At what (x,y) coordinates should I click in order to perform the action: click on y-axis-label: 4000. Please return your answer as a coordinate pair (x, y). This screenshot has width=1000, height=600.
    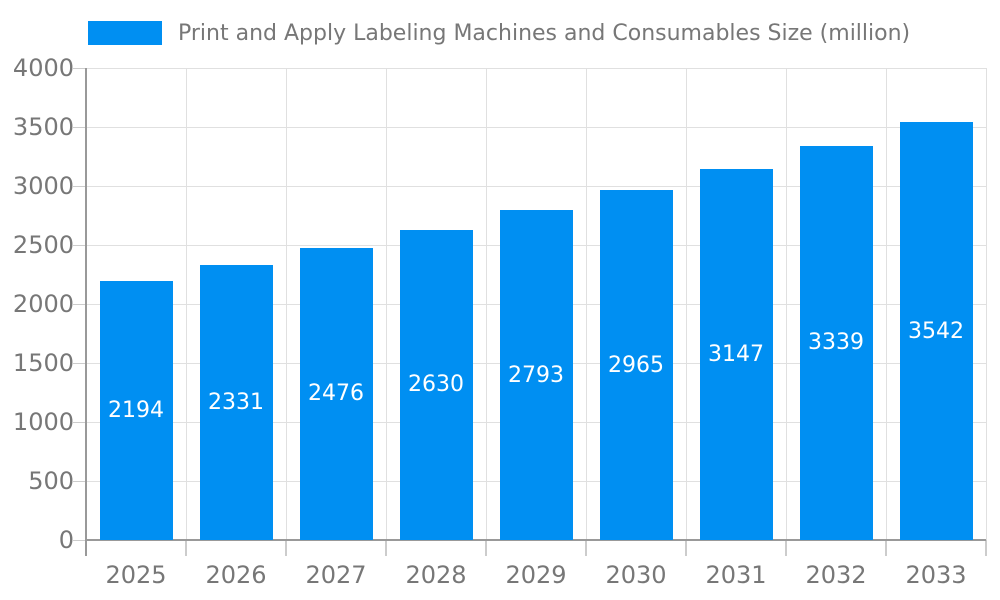
    Looking at the image, I should click on (43, 68).